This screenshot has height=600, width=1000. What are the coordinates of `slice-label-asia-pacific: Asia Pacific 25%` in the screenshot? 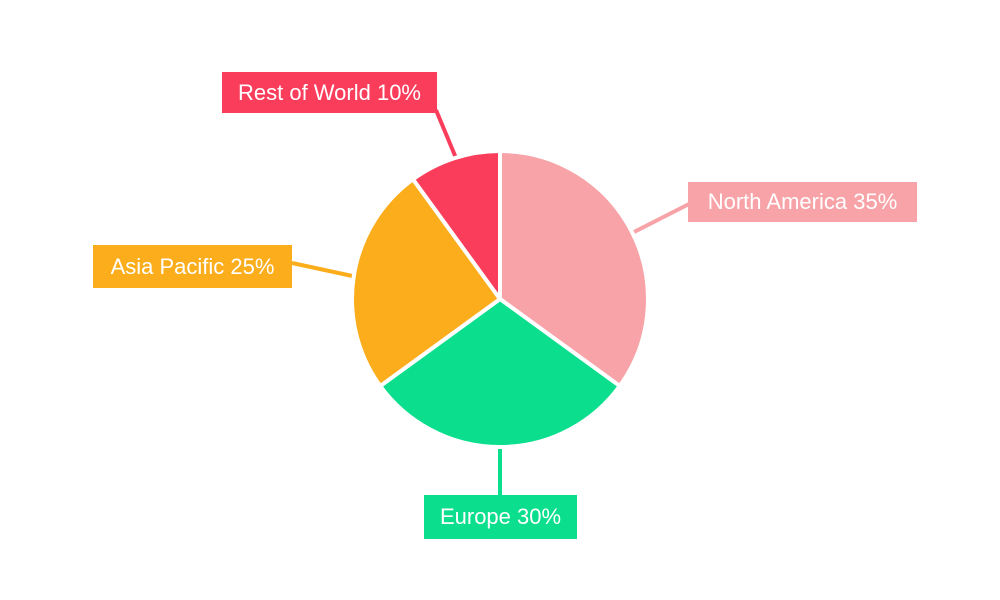 It's located at (192, 266).